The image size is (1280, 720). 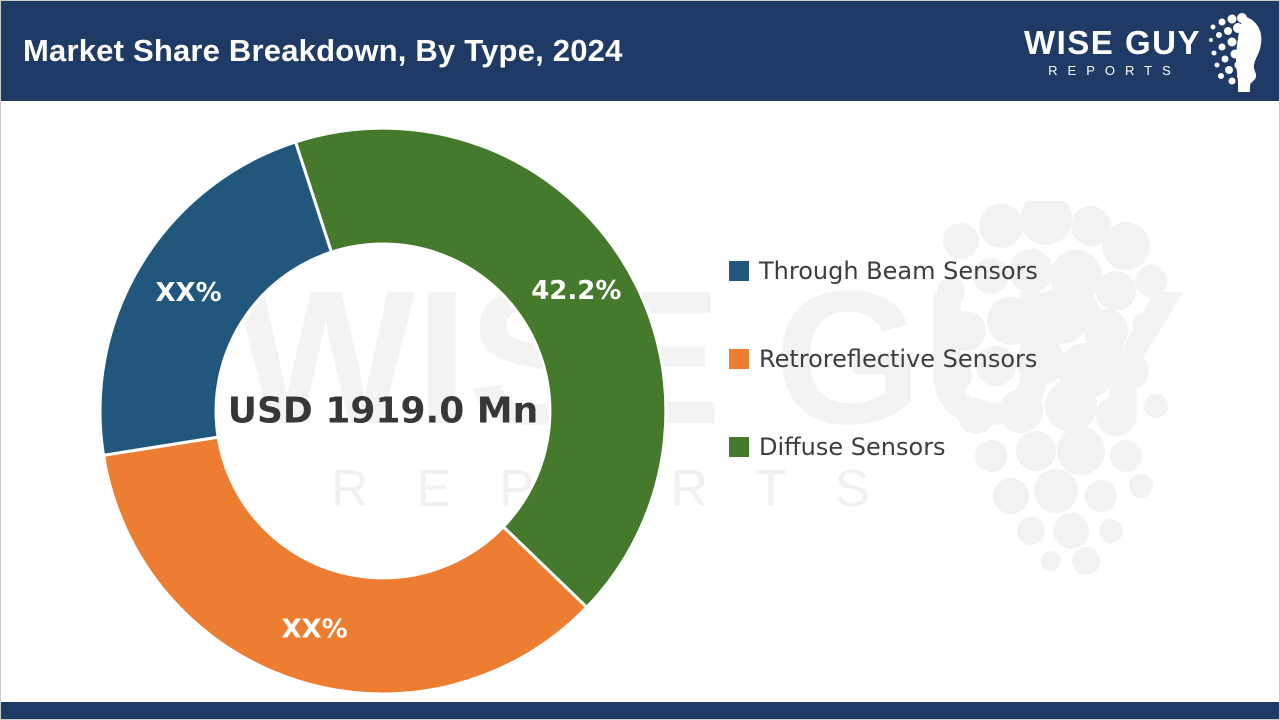 What do you see at coordinates (1235, 52) in the screenshot?
I see `brand-face-icon` at bounding box center [1235, 52].